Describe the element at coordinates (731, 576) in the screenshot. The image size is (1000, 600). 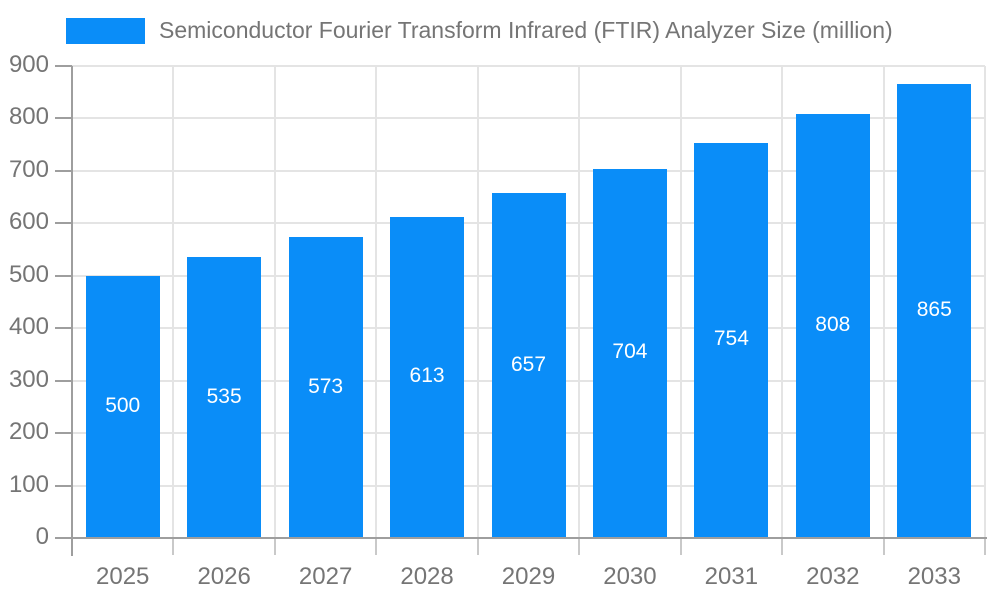
I see `x-tick-label: 2031` at that location.